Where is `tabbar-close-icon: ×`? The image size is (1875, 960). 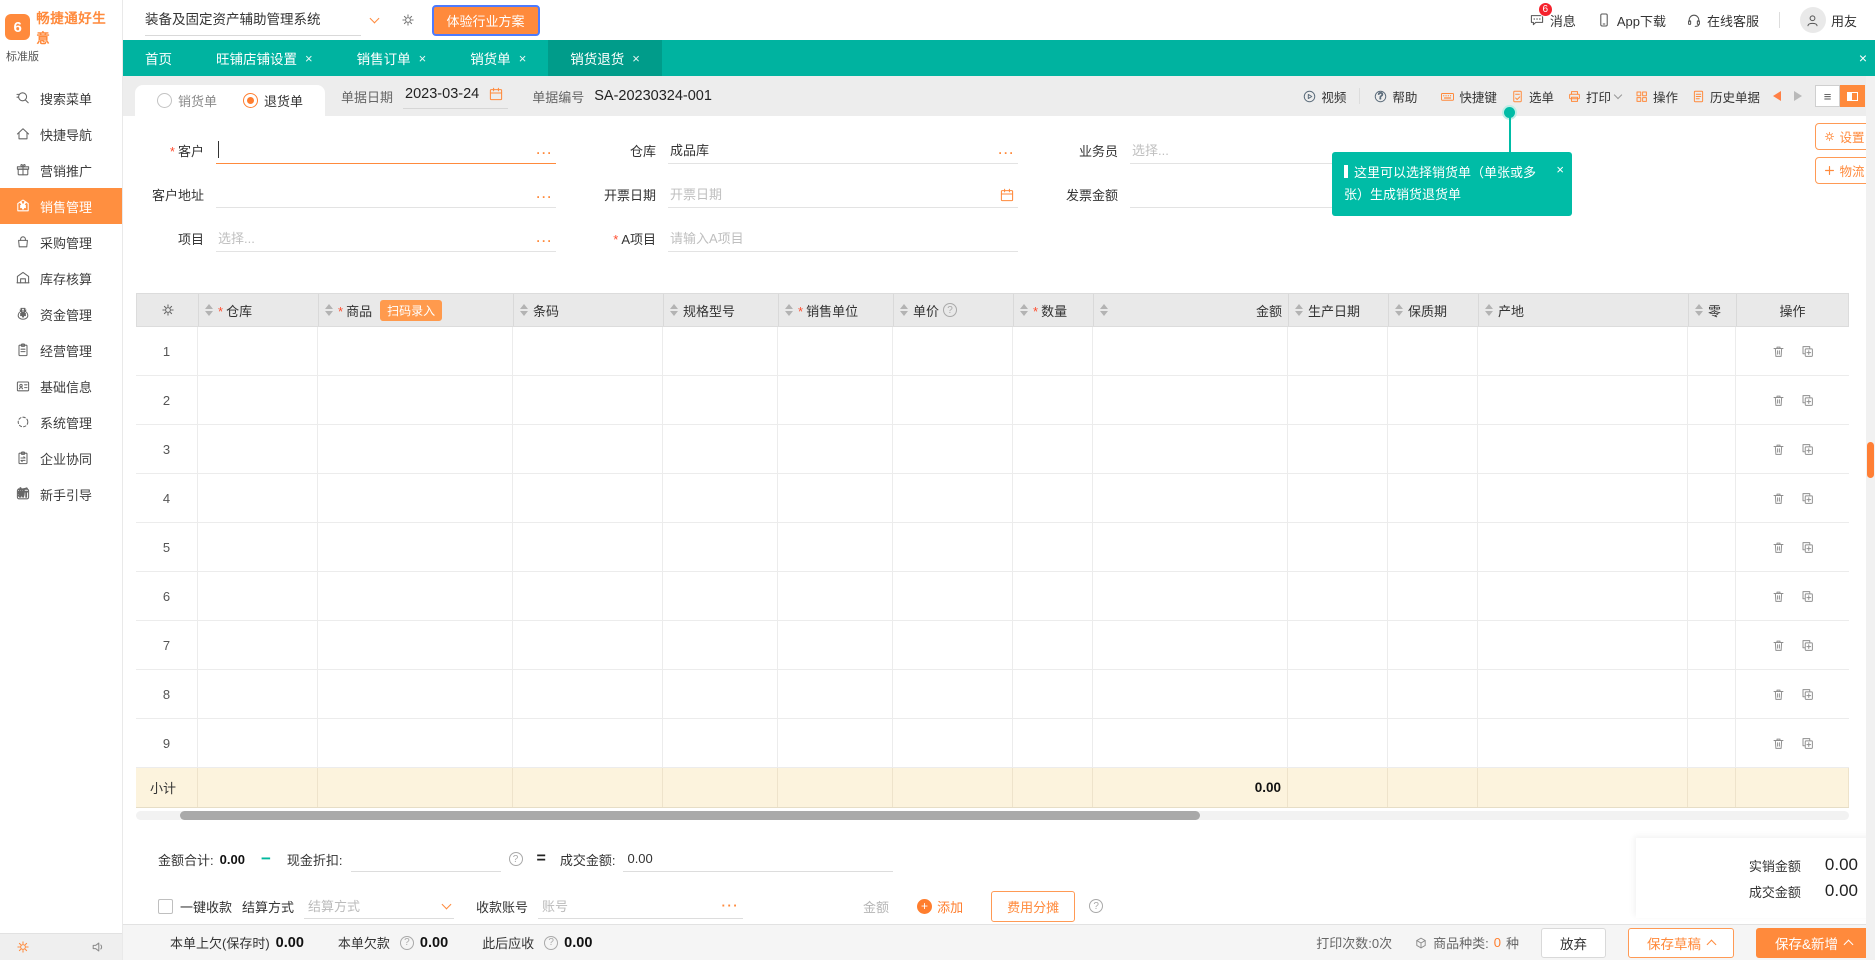 tabbar-close-icon: × is located at coordinates (1862, 58).